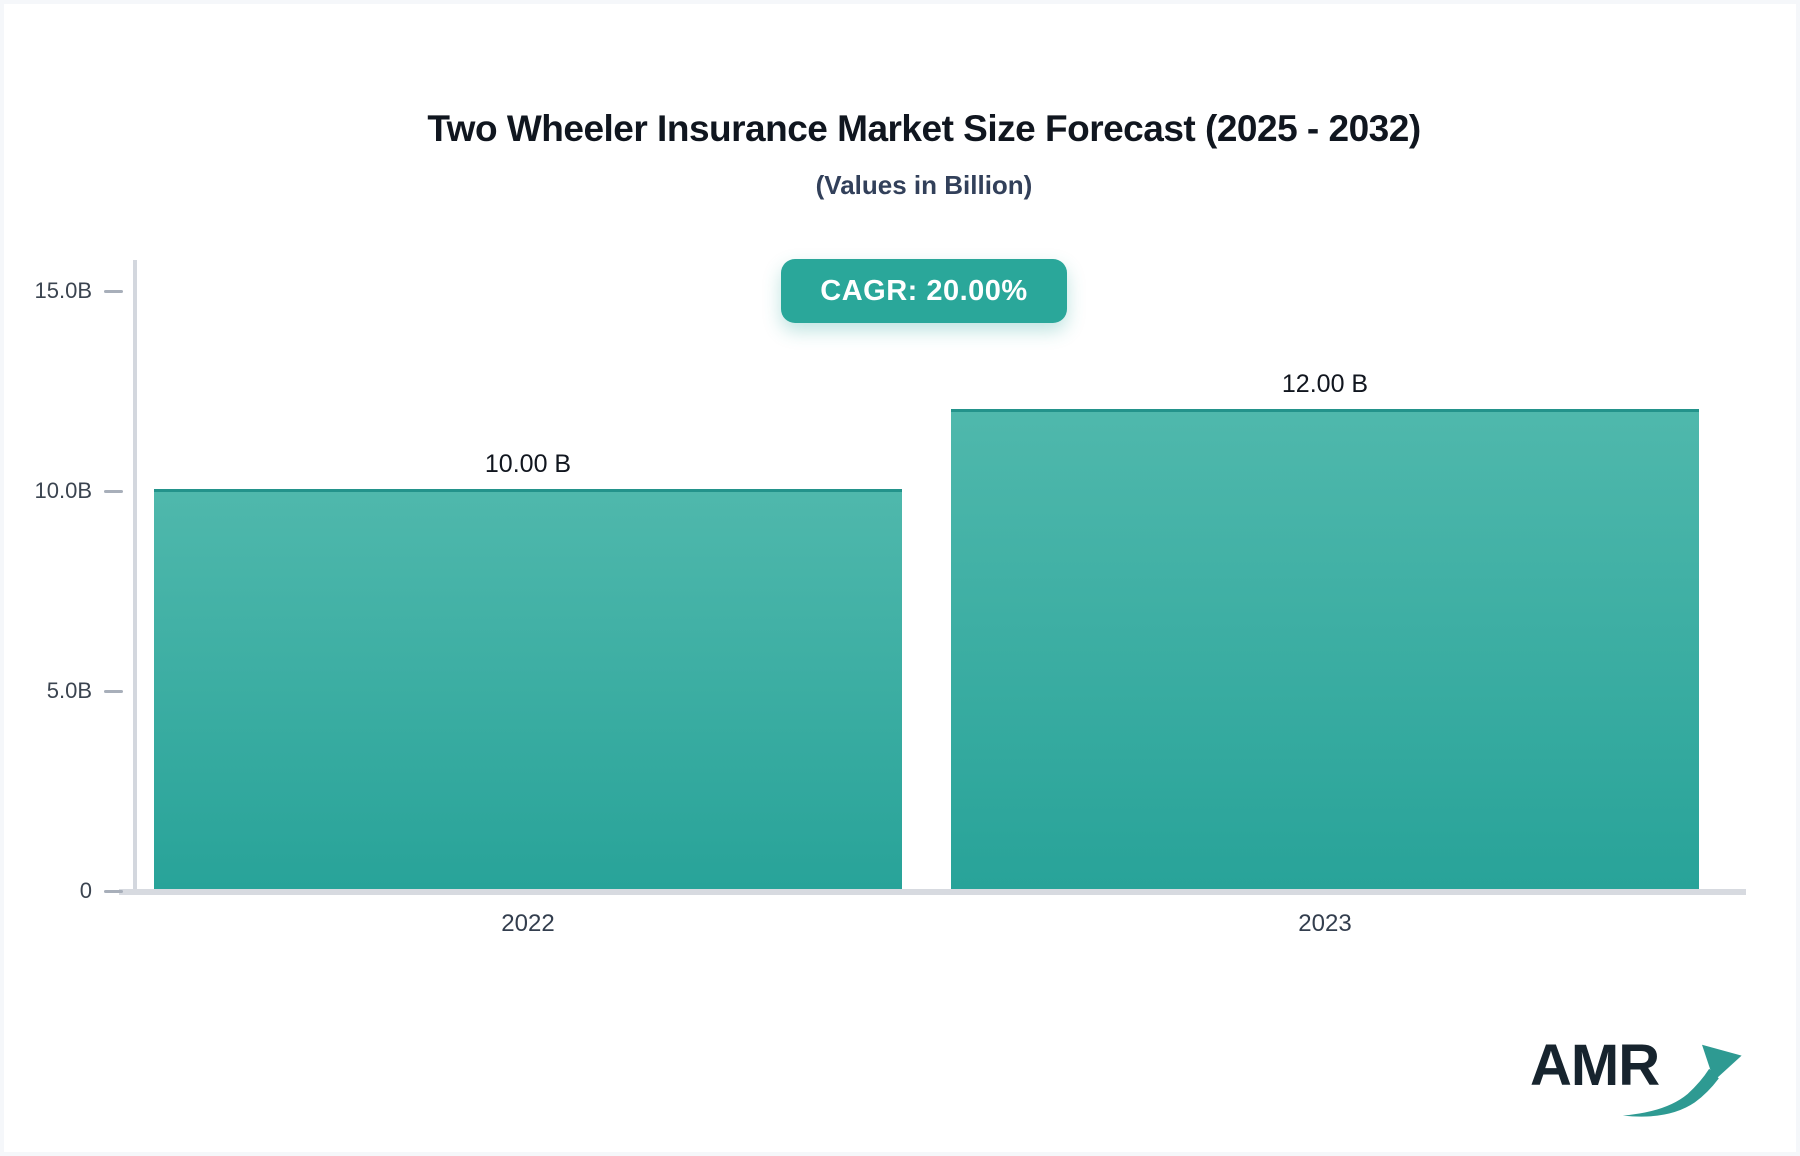  What do you see at coordinates (528, 689) in the screenshot?
I see `bar-2022` at bounding box center [528, 689].